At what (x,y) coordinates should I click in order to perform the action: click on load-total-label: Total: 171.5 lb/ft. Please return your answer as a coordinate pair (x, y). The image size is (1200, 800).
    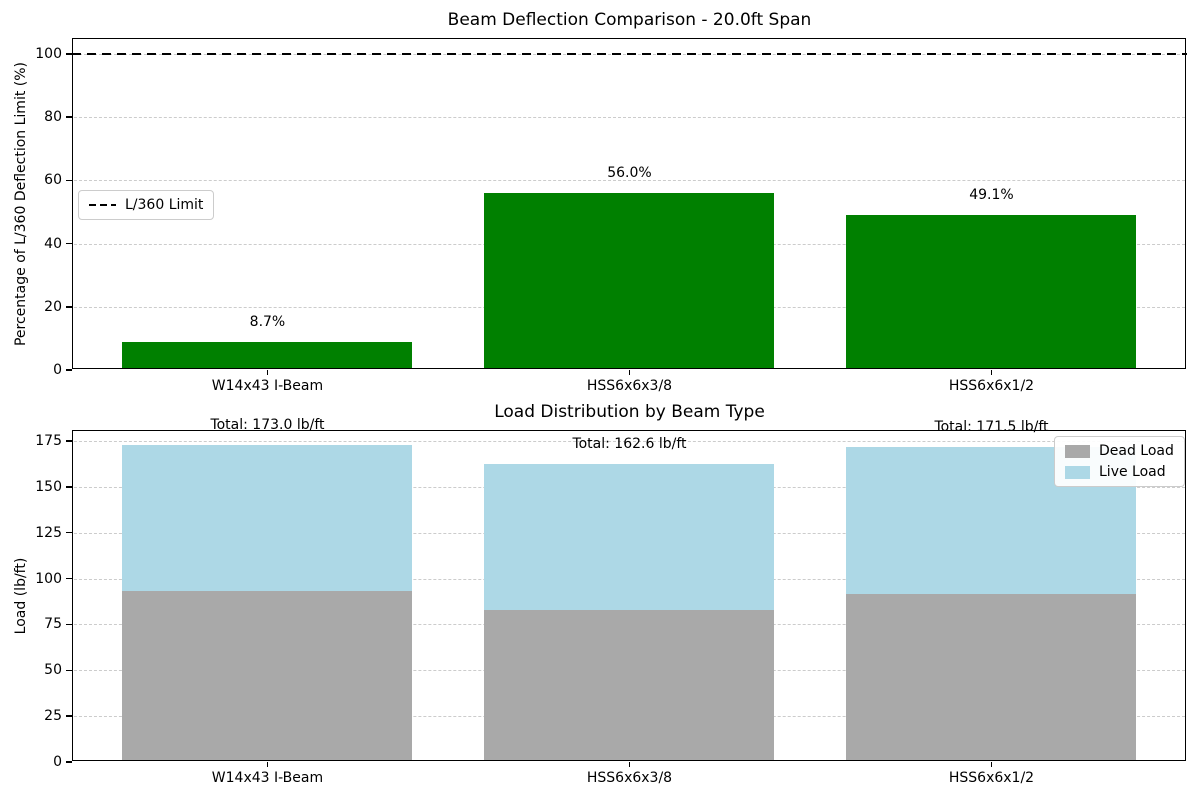
    Looking at the image, I should click on (991, 427).